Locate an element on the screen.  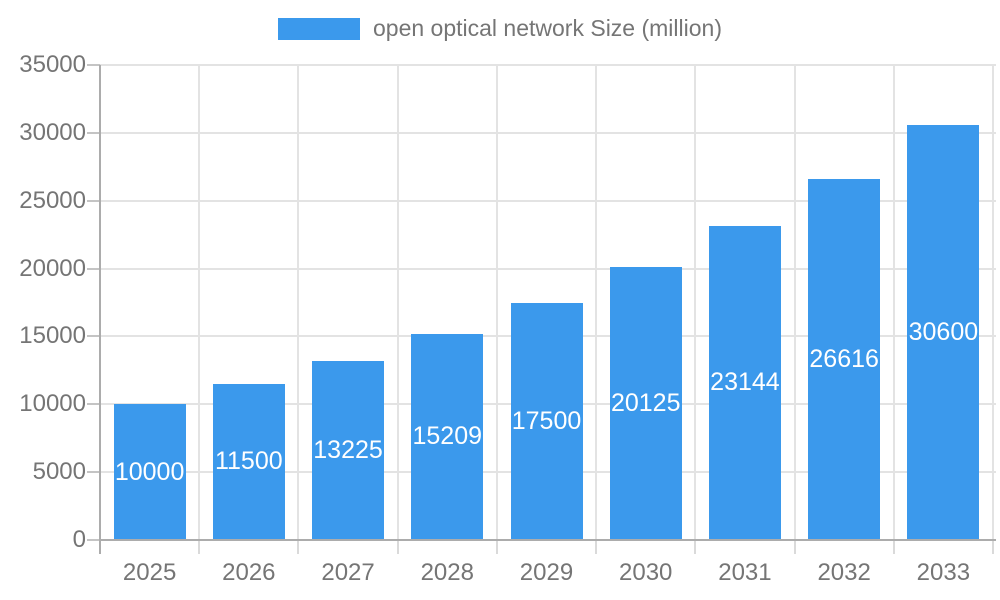
y-tick-label: 35000 is located at coordinates (52, 64).